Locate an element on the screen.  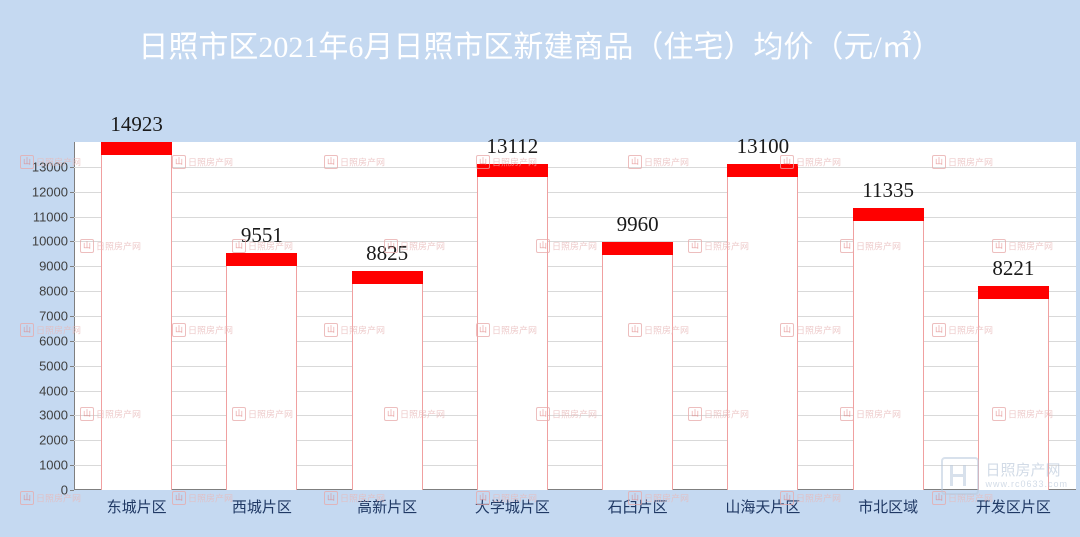
y-axis-tick-label: 4000 is located at coordinates (53, 391).